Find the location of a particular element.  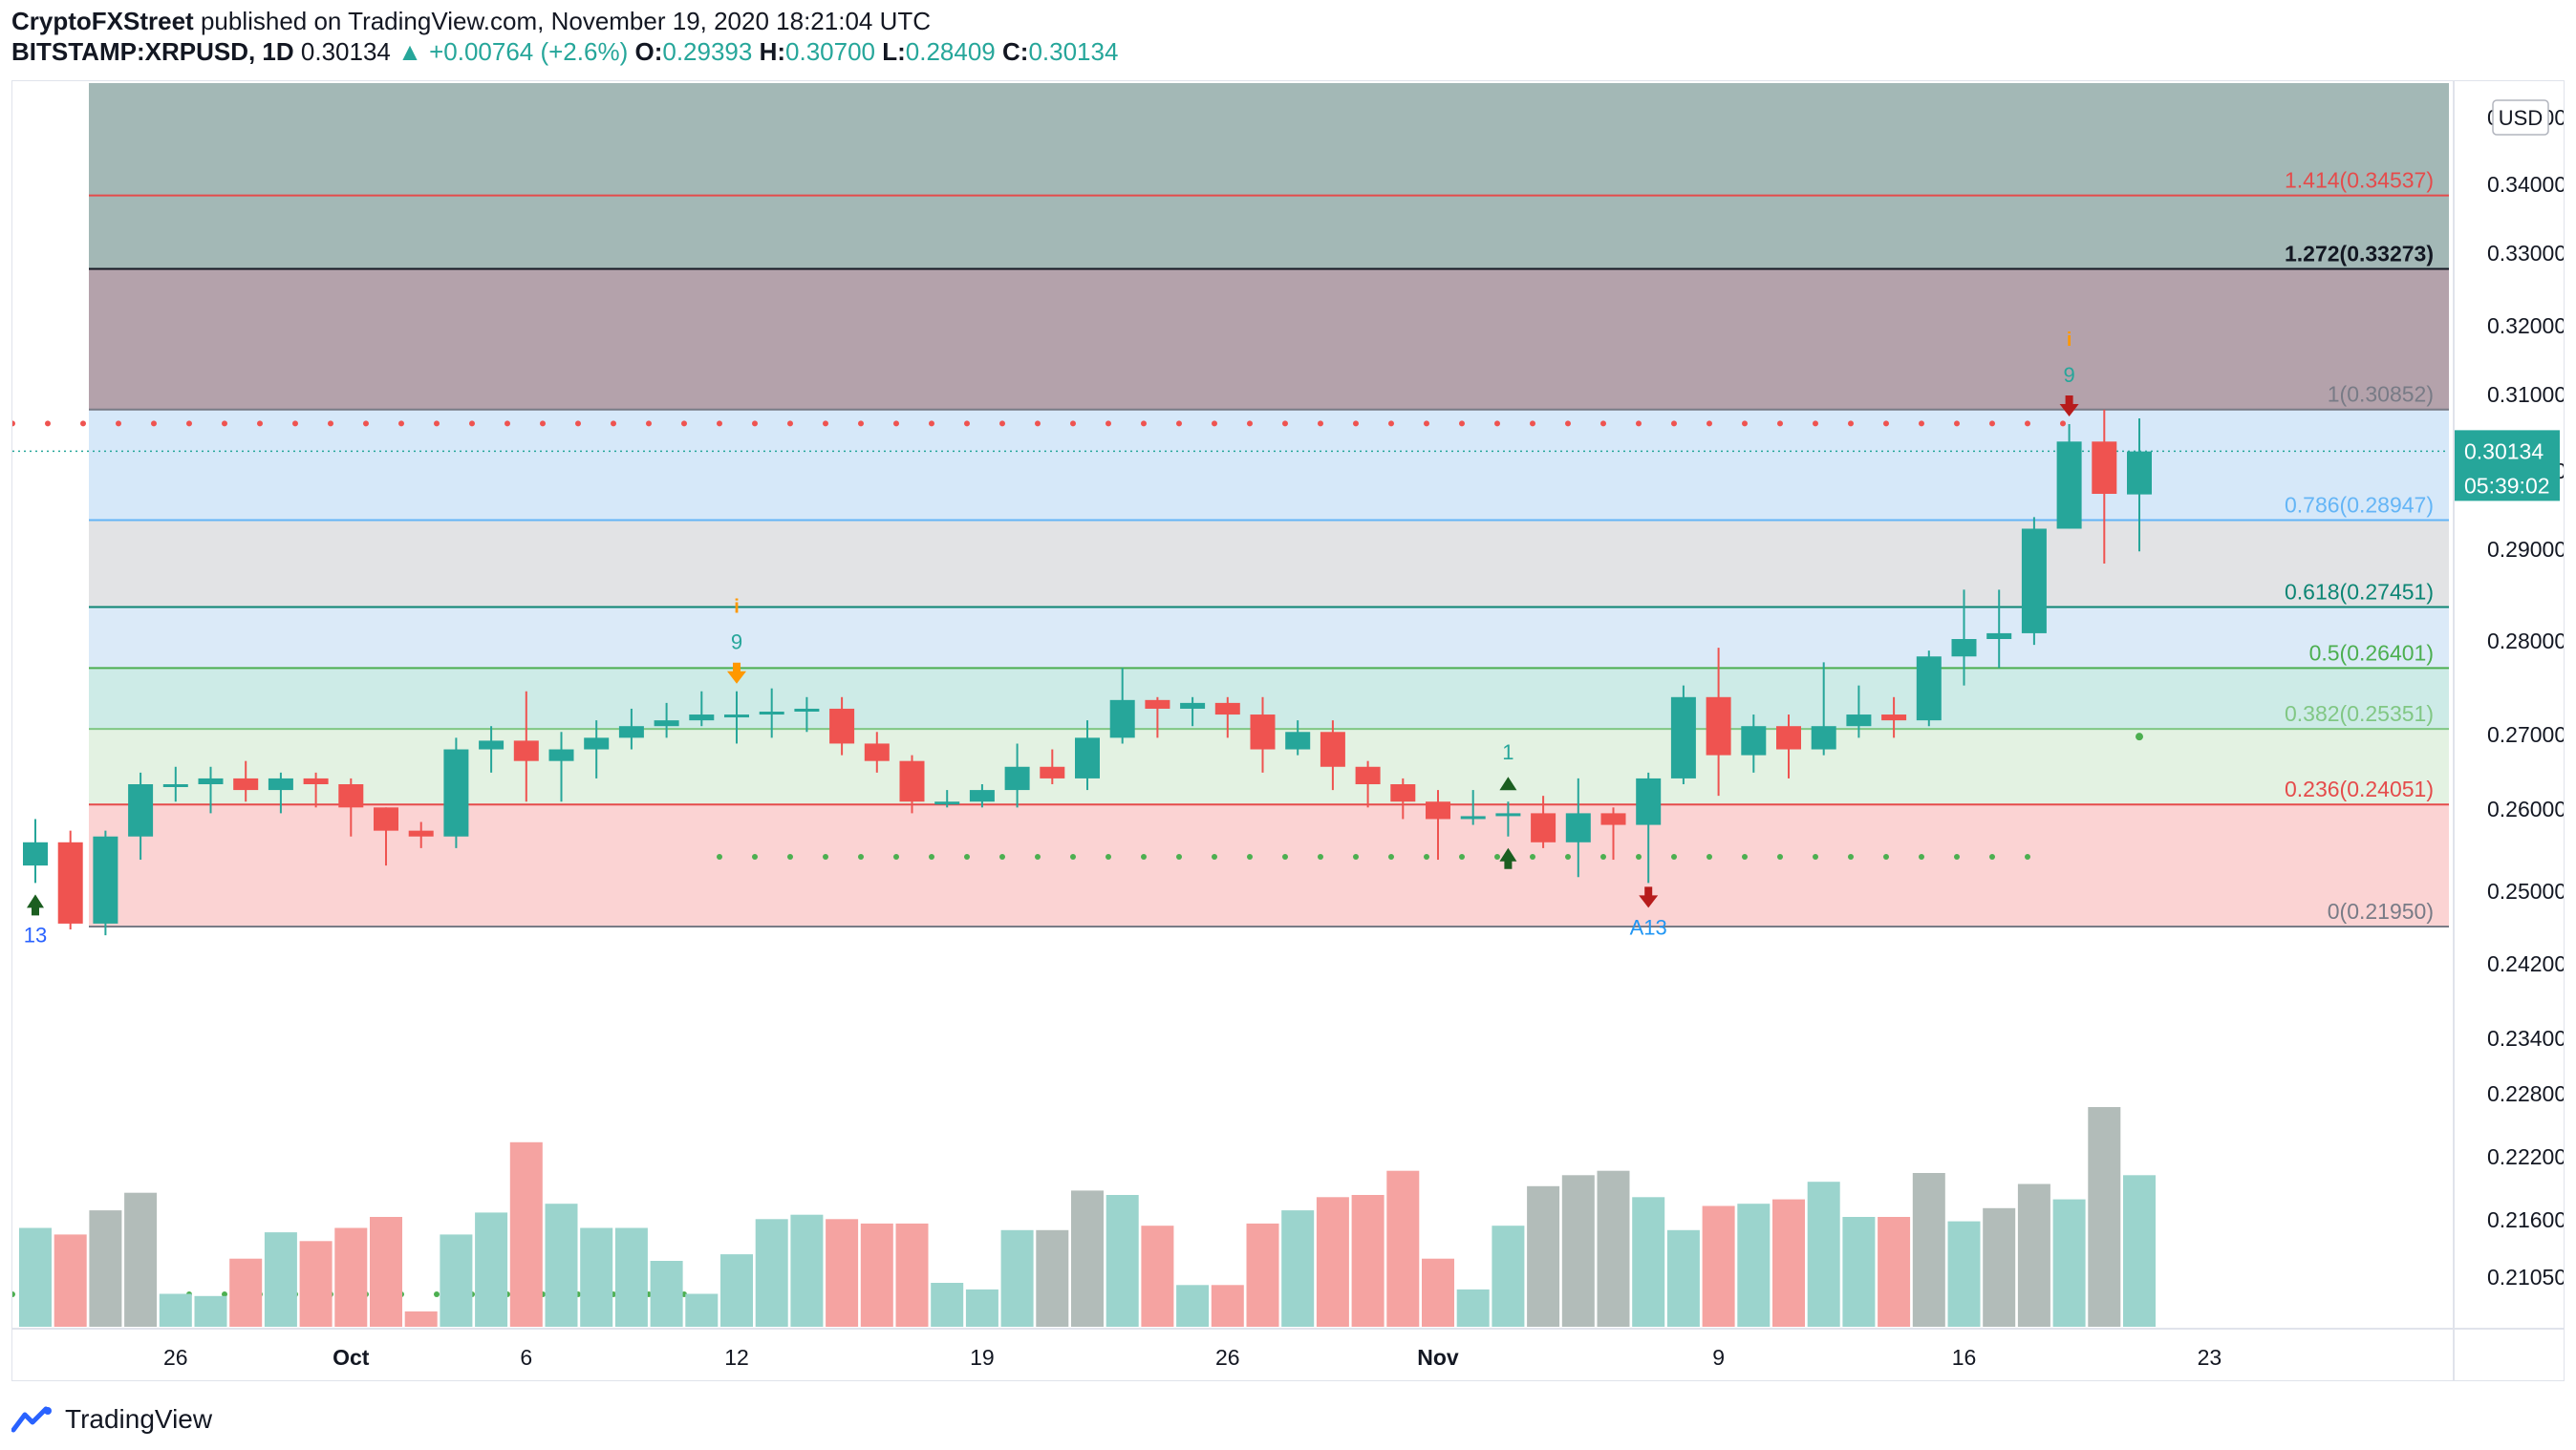

price-tick-label: 0.21600 is located at coordinates (2525, 1219).